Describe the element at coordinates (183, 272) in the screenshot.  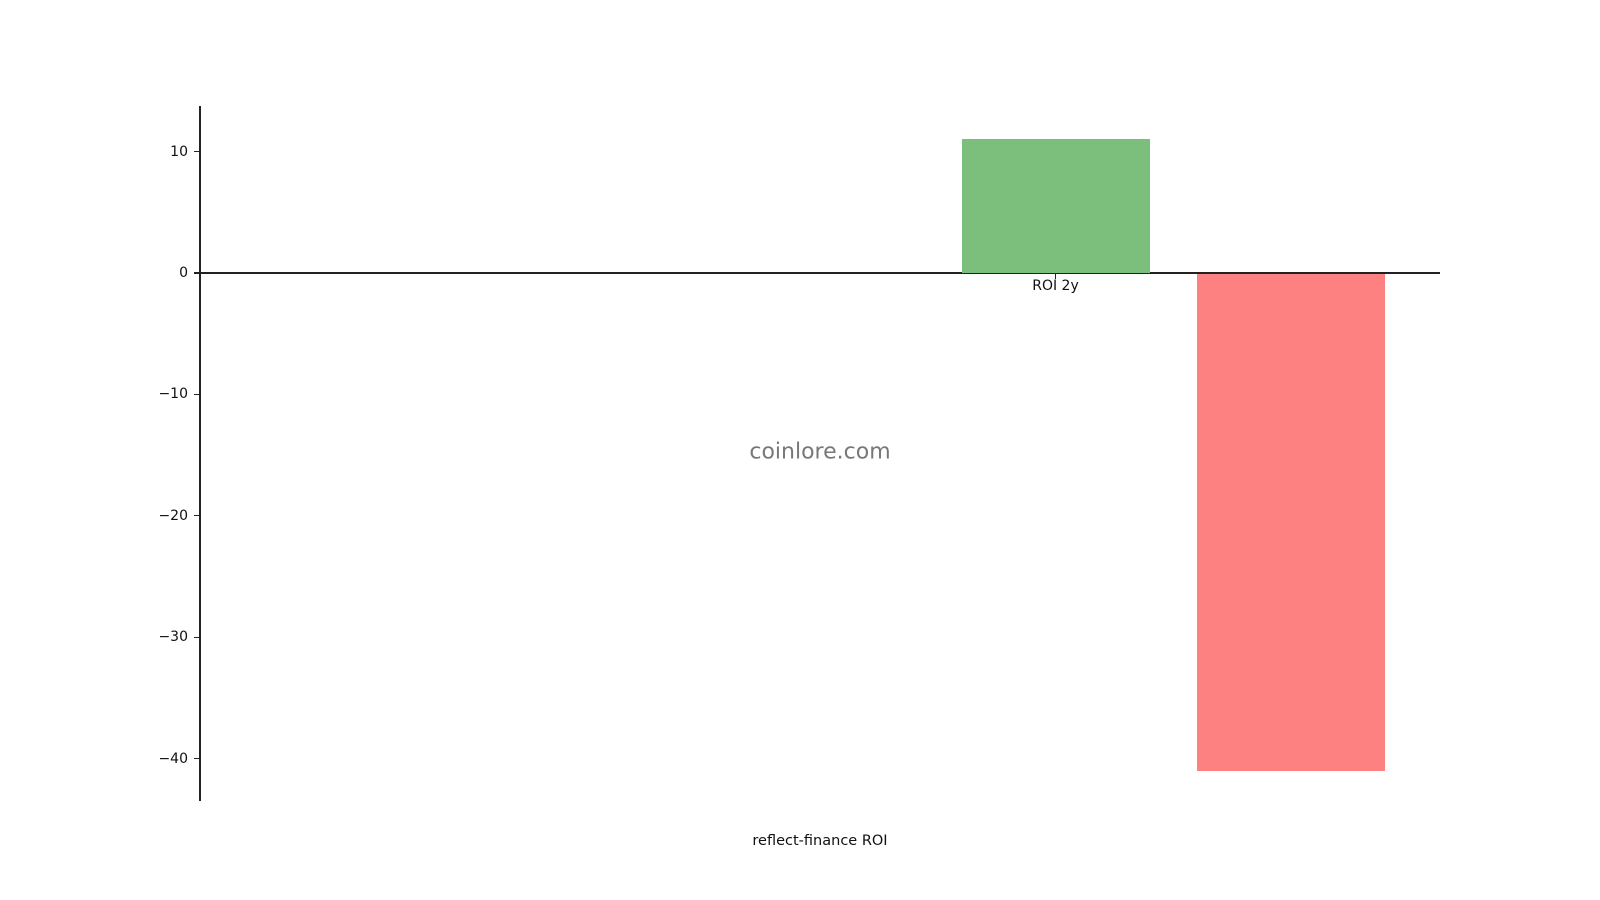
I see `y-tick-label: 0` at that location.